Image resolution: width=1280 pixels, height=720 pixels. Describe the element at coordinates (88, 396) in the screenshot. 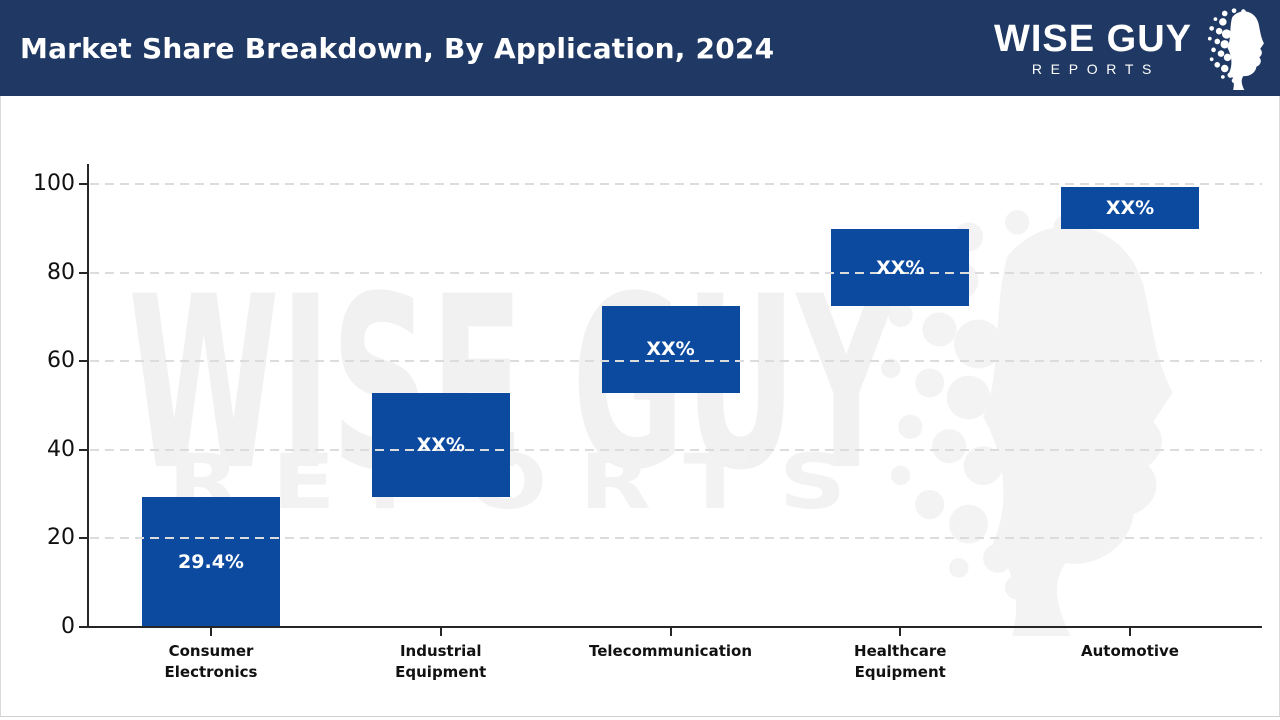

I see `y-axis-line` at that location.